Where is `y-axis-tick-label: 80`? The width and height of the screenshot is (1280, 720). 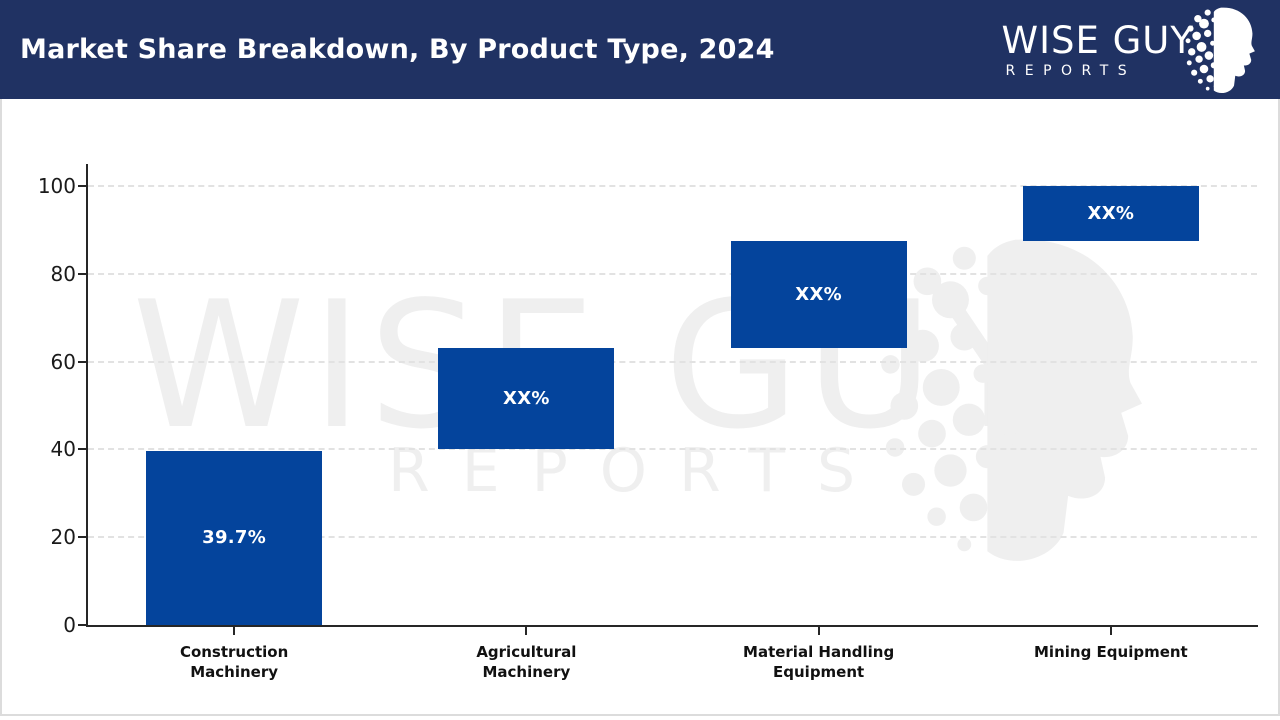 y-axis-tick-label: 80 is located at coordinates (63, 273).